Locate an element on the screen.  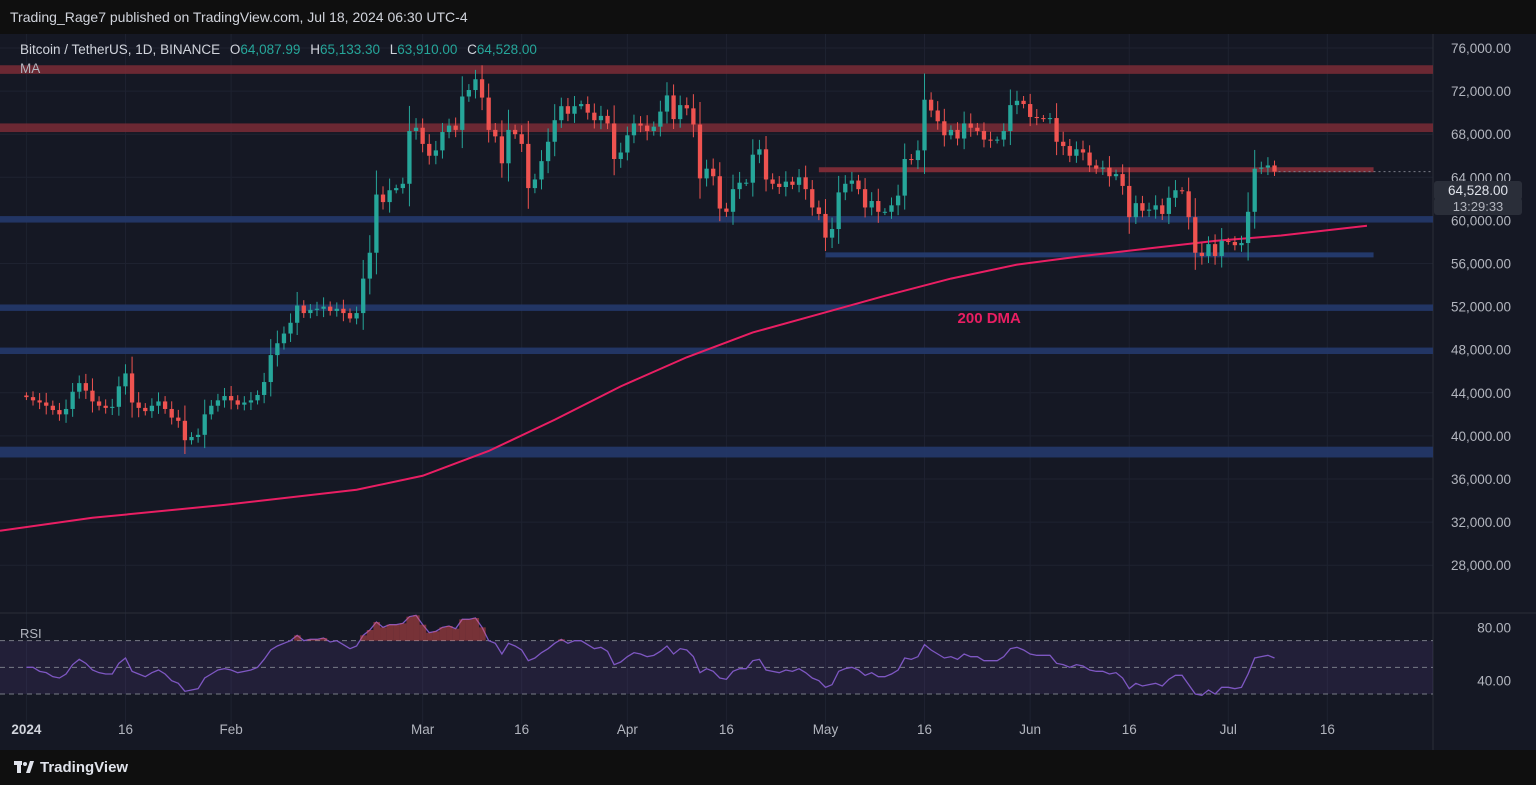
high-key: H is located at coordinates (315, 49).